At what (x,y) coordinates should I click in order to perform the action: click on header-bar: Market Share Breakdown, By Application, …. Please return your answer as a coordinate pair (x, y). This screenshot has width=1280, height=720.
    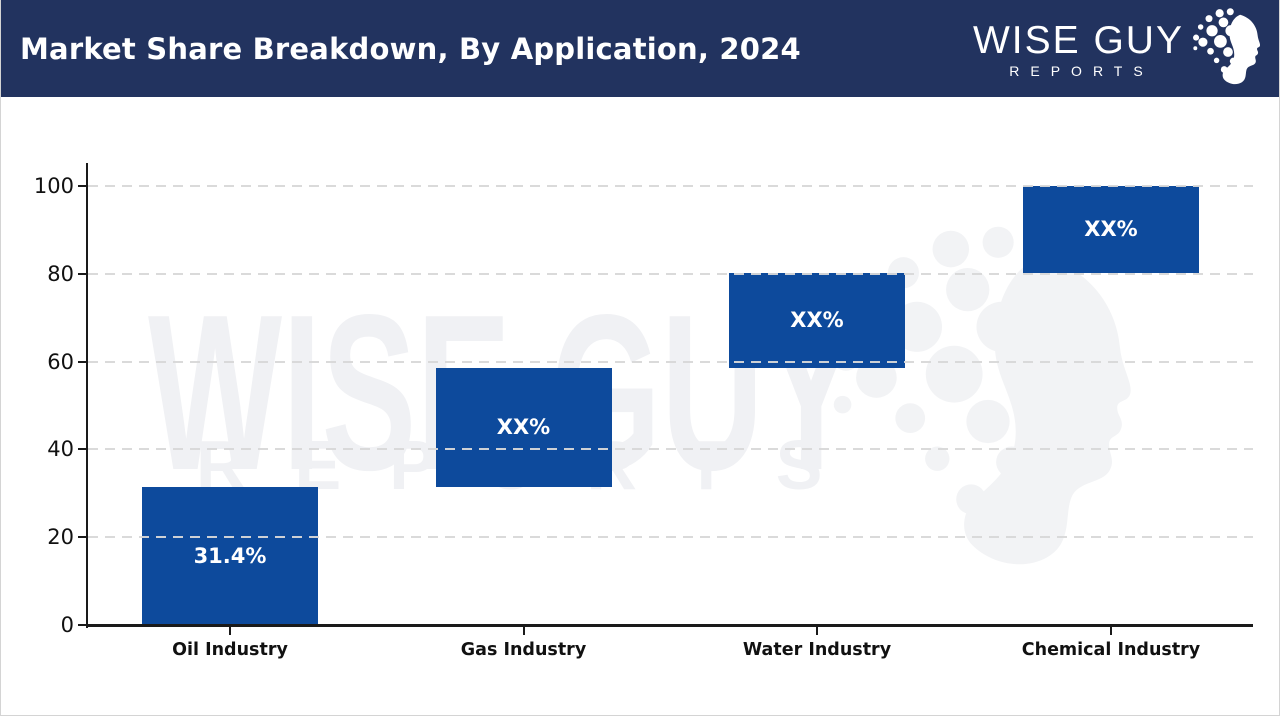
    Looking at the image, I should click on (640, 48).